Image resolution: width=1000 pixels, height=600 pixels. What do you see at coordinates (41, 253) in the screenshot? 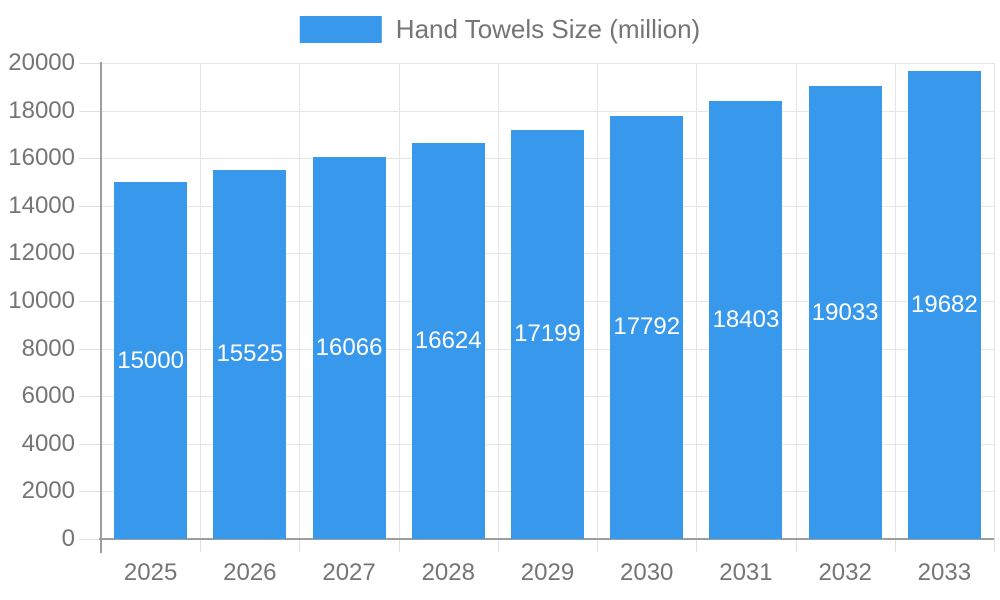
I see `y-axis-tick-label: 12000` at bounding box center [41, 253].